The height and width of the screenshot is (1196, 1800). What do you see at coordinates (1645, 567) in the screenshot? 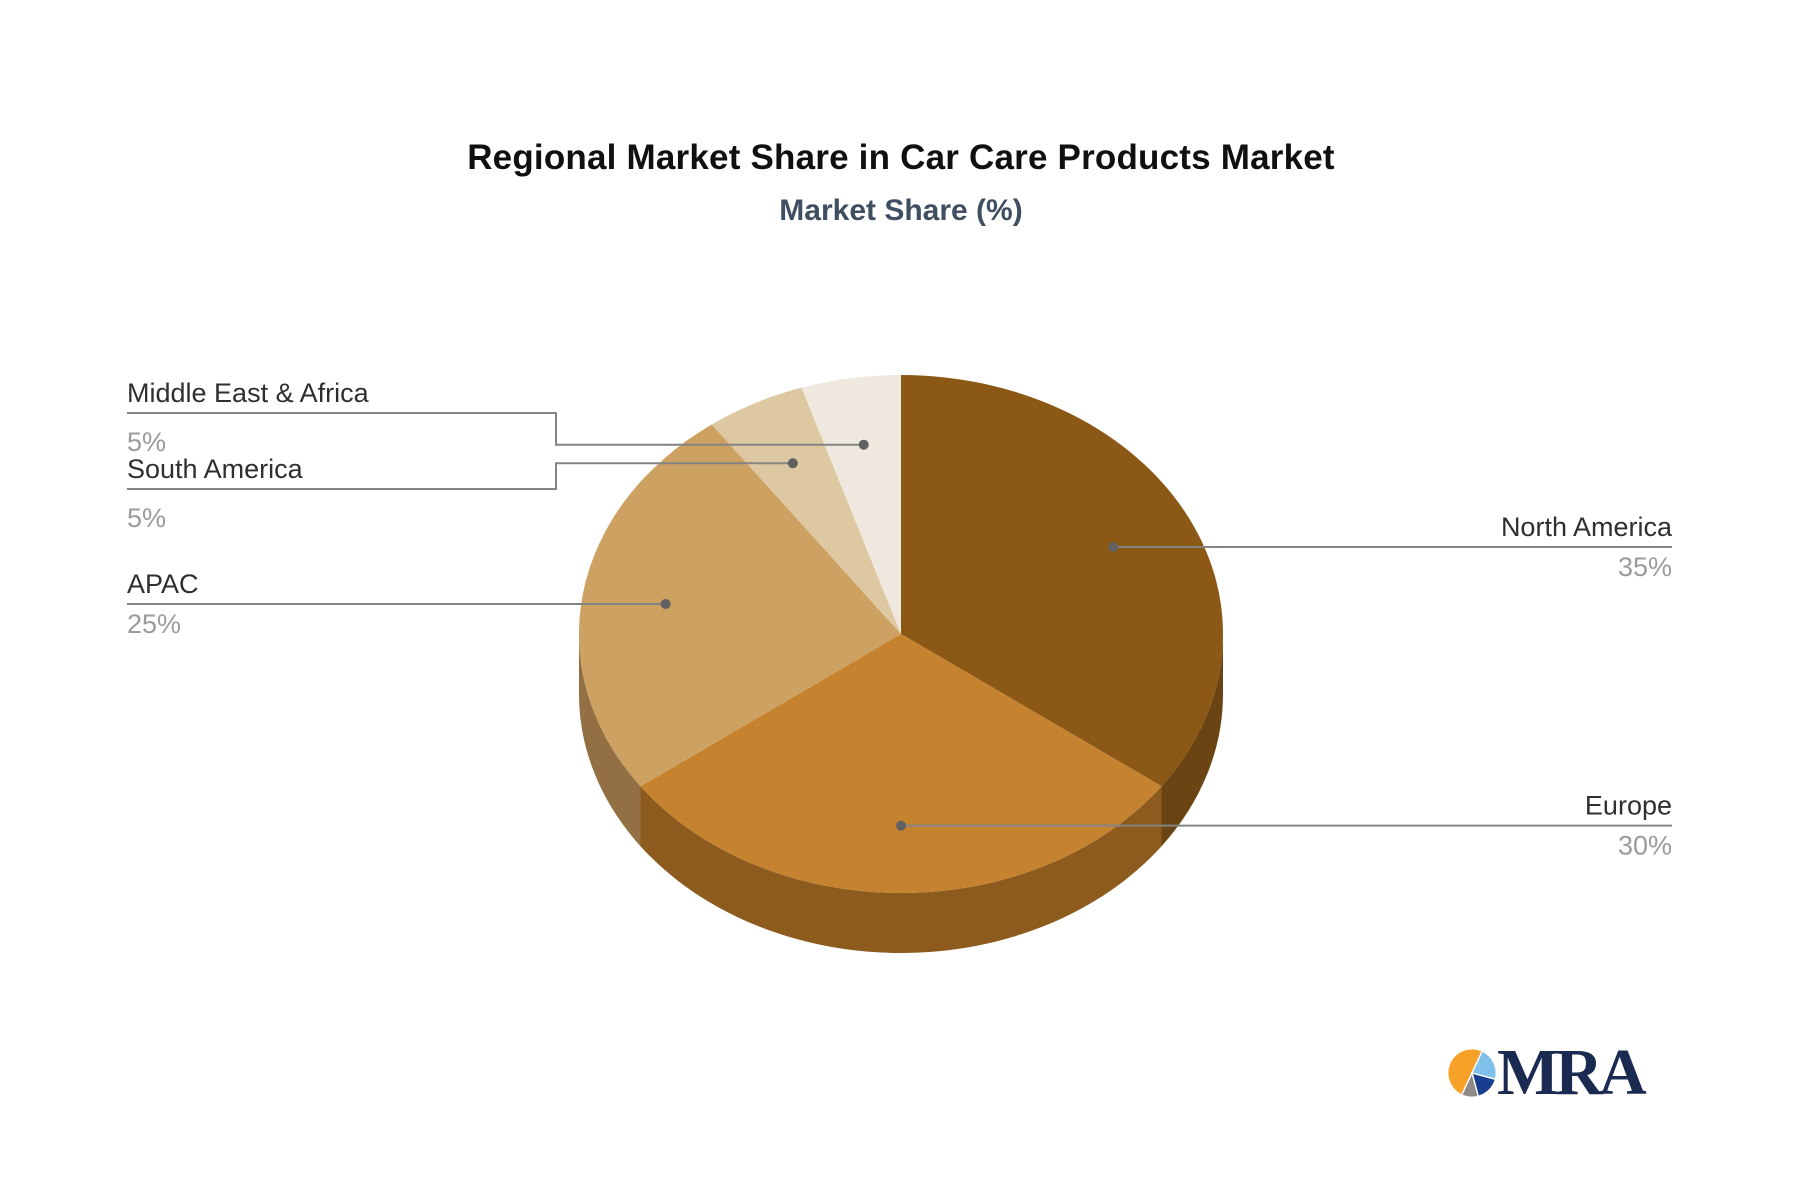
I see `slice-value-north-america: 35%` at bounding box center [1645, 567].